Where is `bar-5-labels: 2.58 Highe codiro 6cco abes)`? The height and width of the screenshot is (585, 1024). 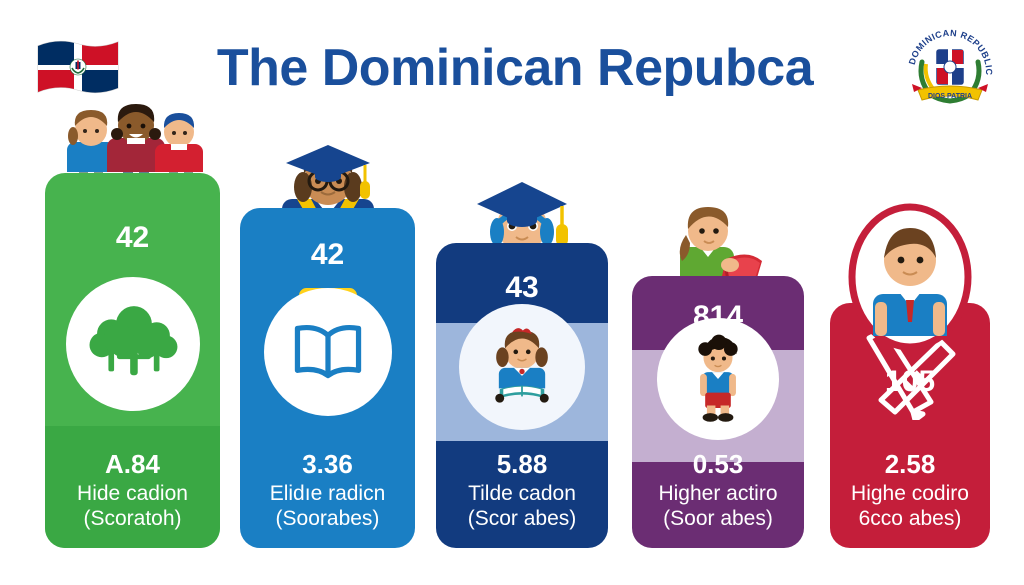 bar-5-labels: 2.58 Highe codiro 6cco abes) is located at coordinates (910, 490).